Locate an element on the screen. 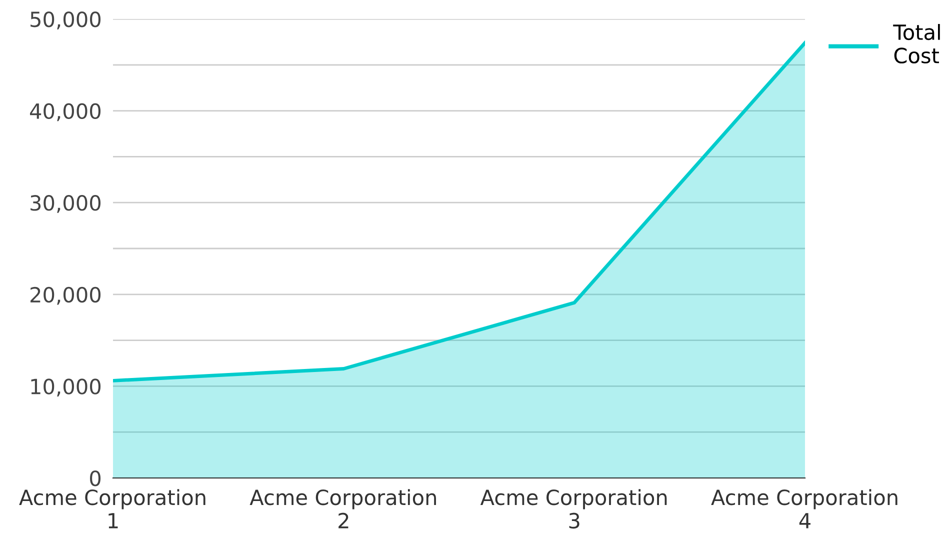  y-tick-label: 10,000 is located at coordinates (66, 387).